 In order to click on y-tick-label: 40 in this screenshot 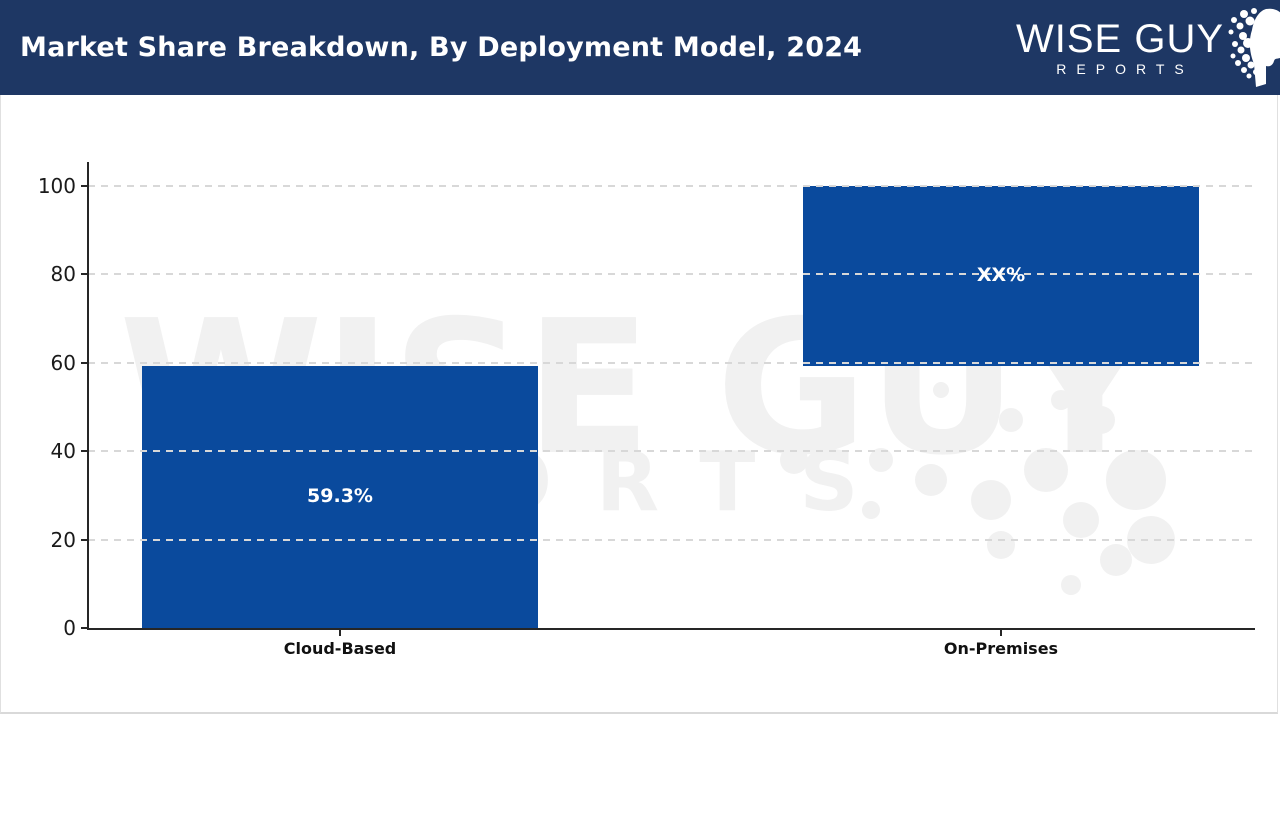, I will do `click(63, 451)`.